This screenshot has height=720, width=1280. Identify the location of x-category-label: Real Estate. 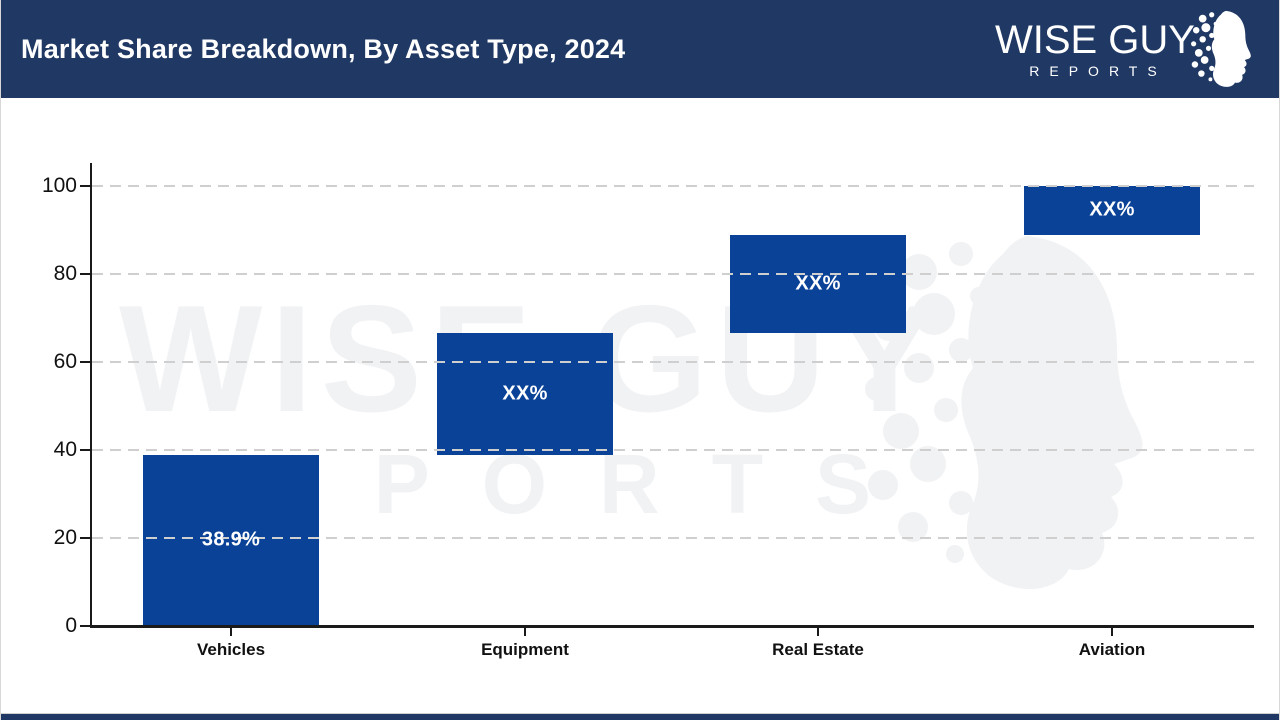
(818, 649).